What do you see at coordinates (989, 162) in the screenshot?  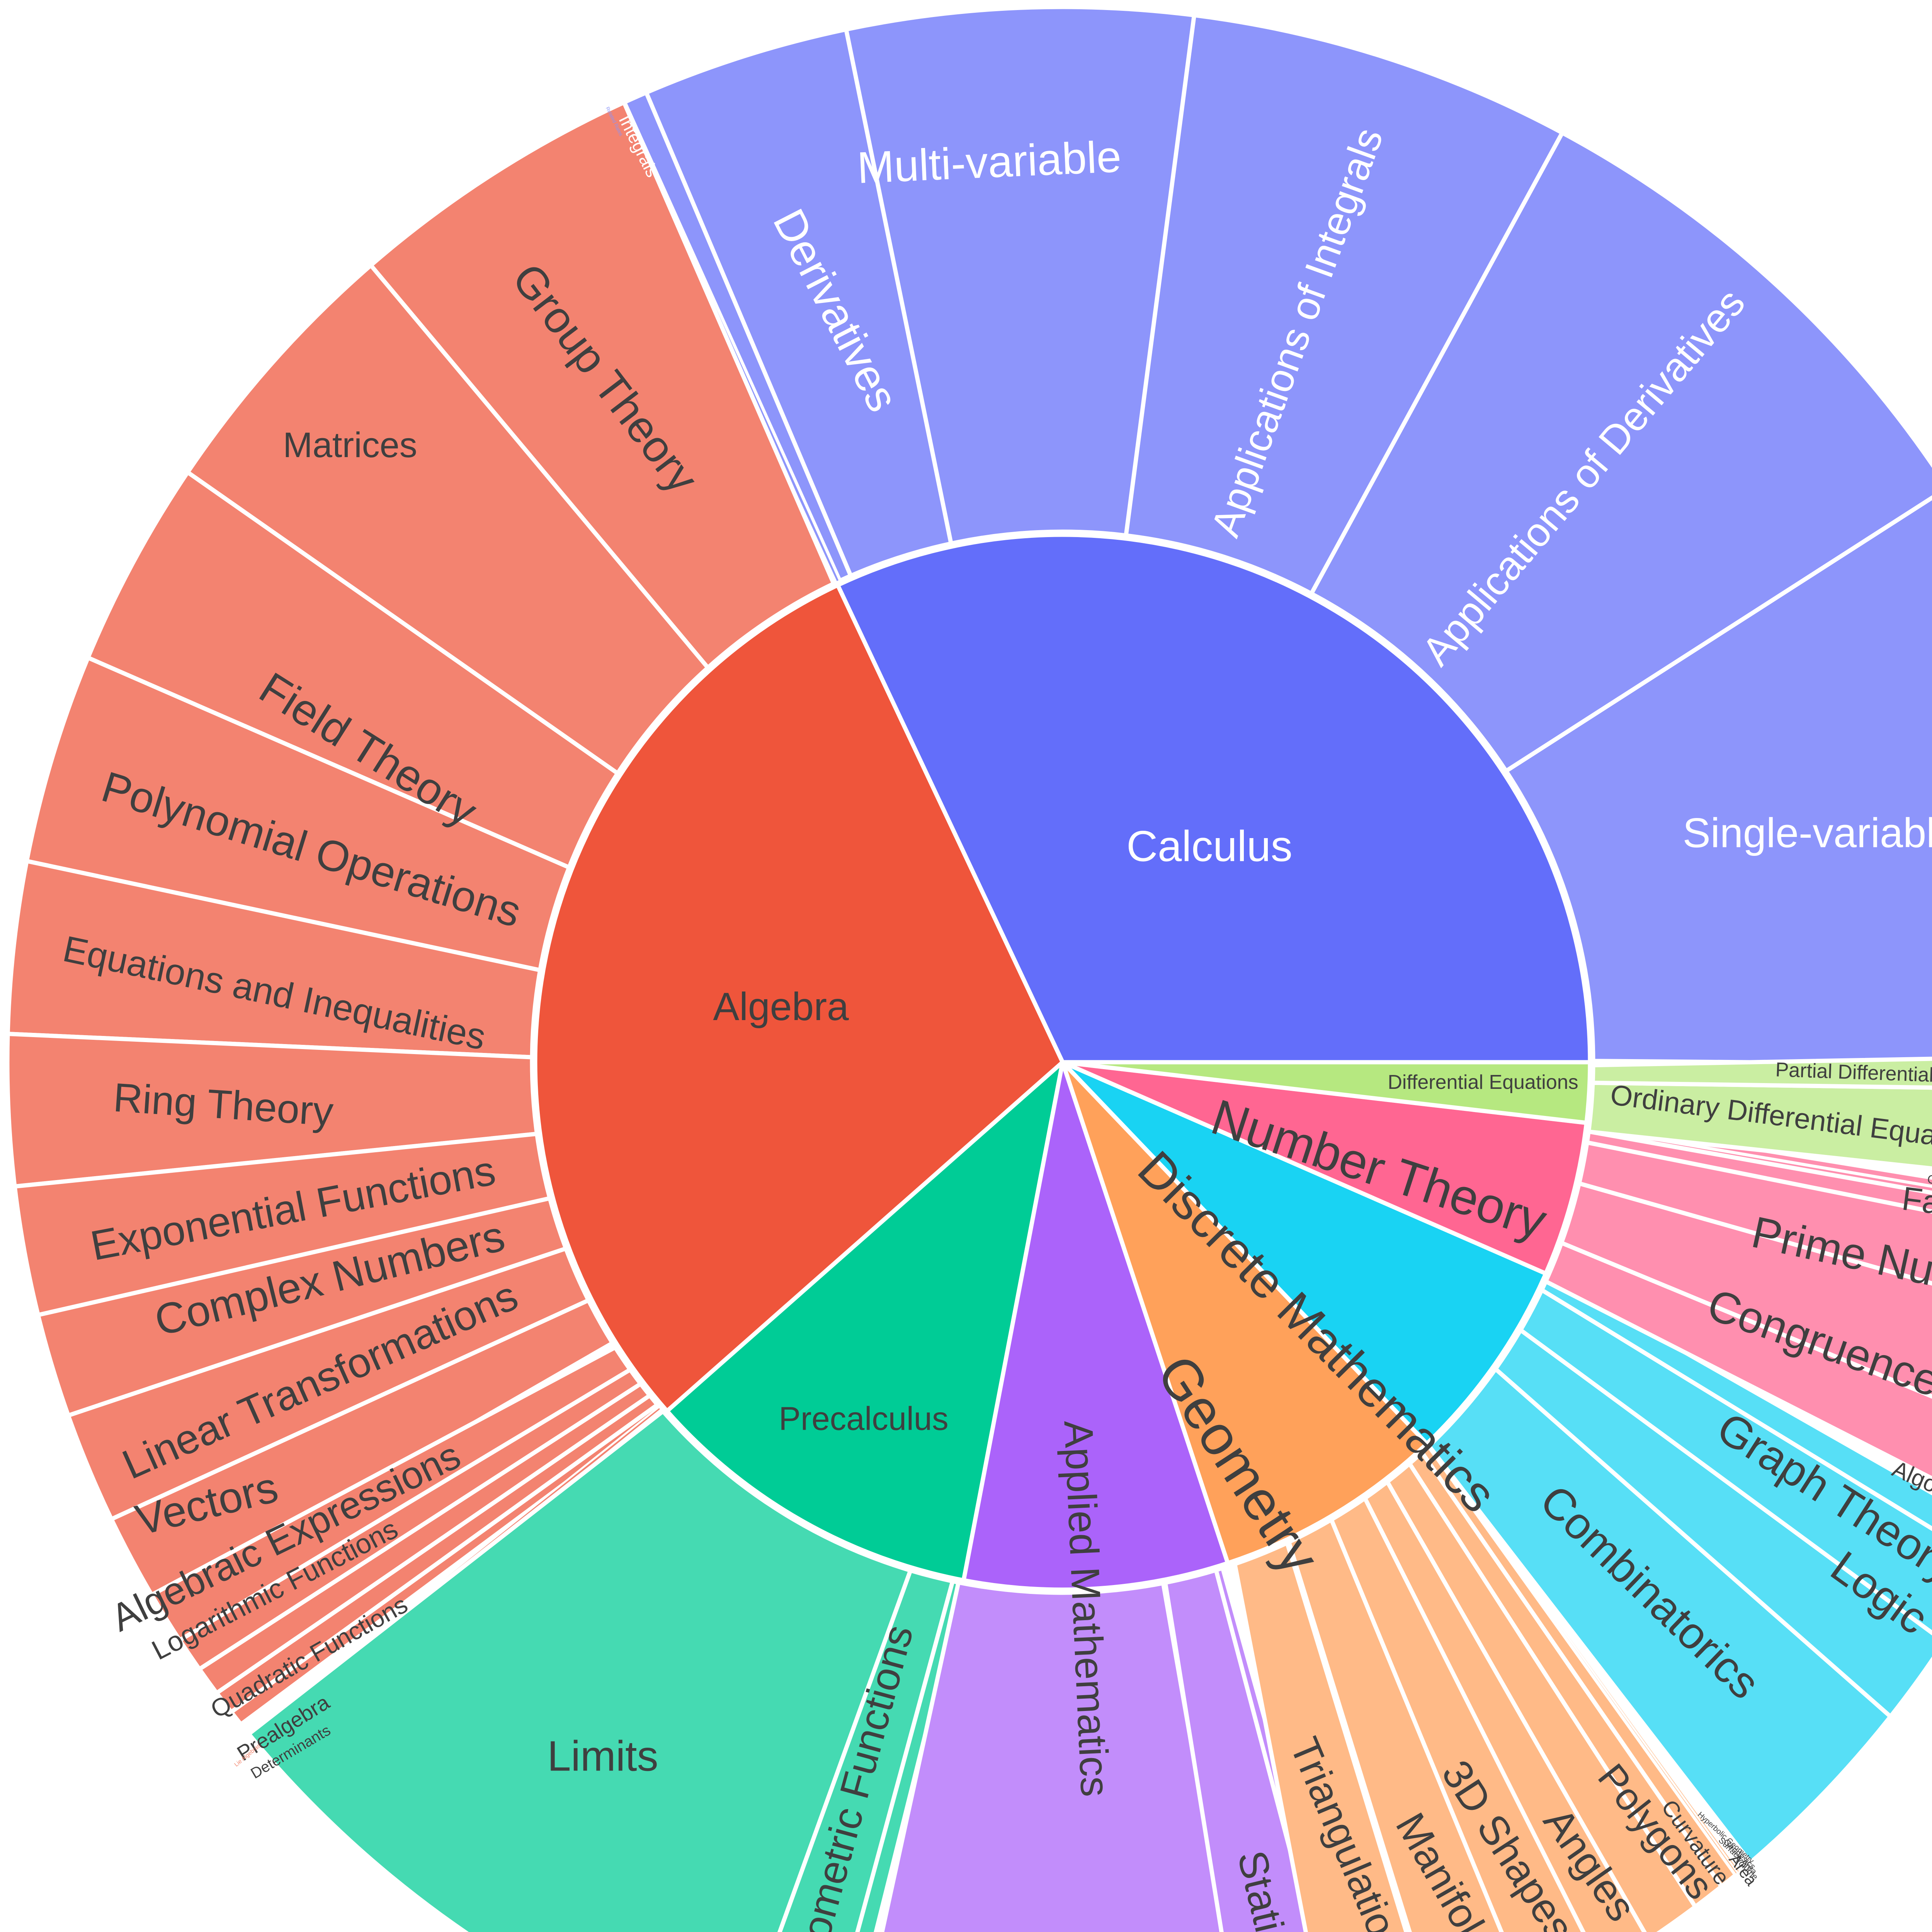 I see `svg-text: Multi-variable` at bounding box center [989, 162].